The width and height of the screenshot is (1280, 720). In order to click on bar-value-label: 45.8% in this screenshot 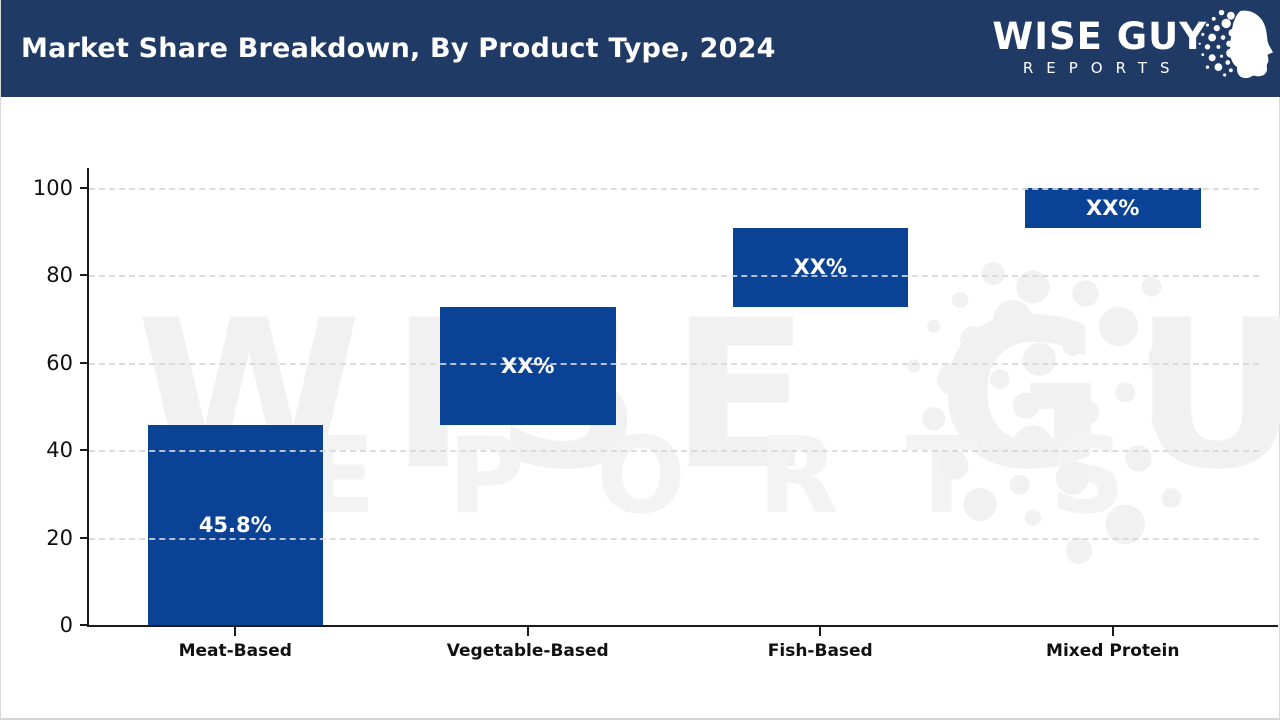, I will do `click(235, 524)`.